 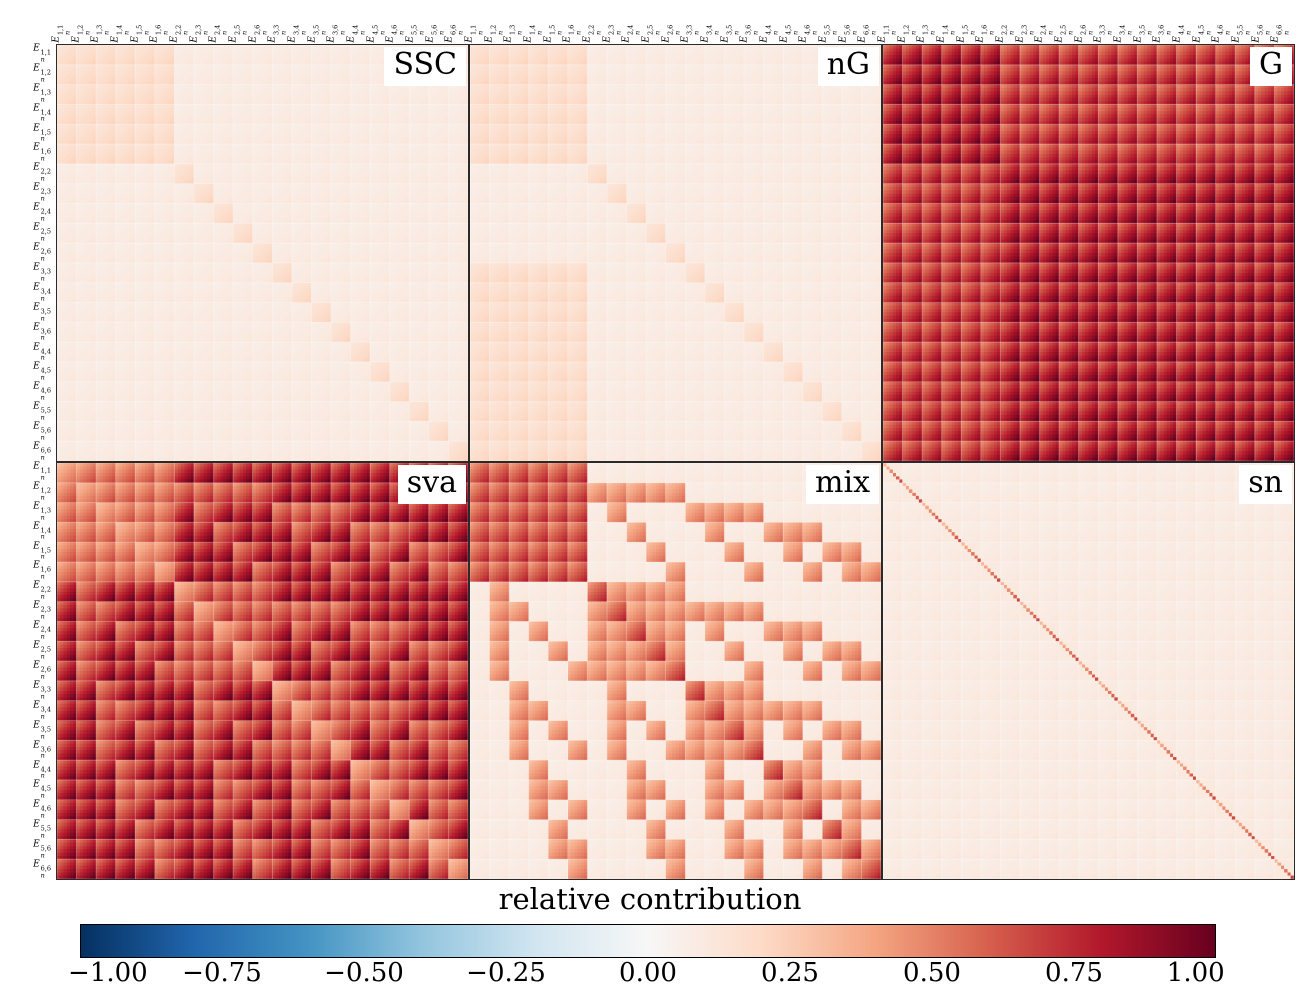 What do you see at coordinates (42, 610) in the screenshot?
I see `y-axis-label: E 2,3 n` at bounding box center [42, 610].